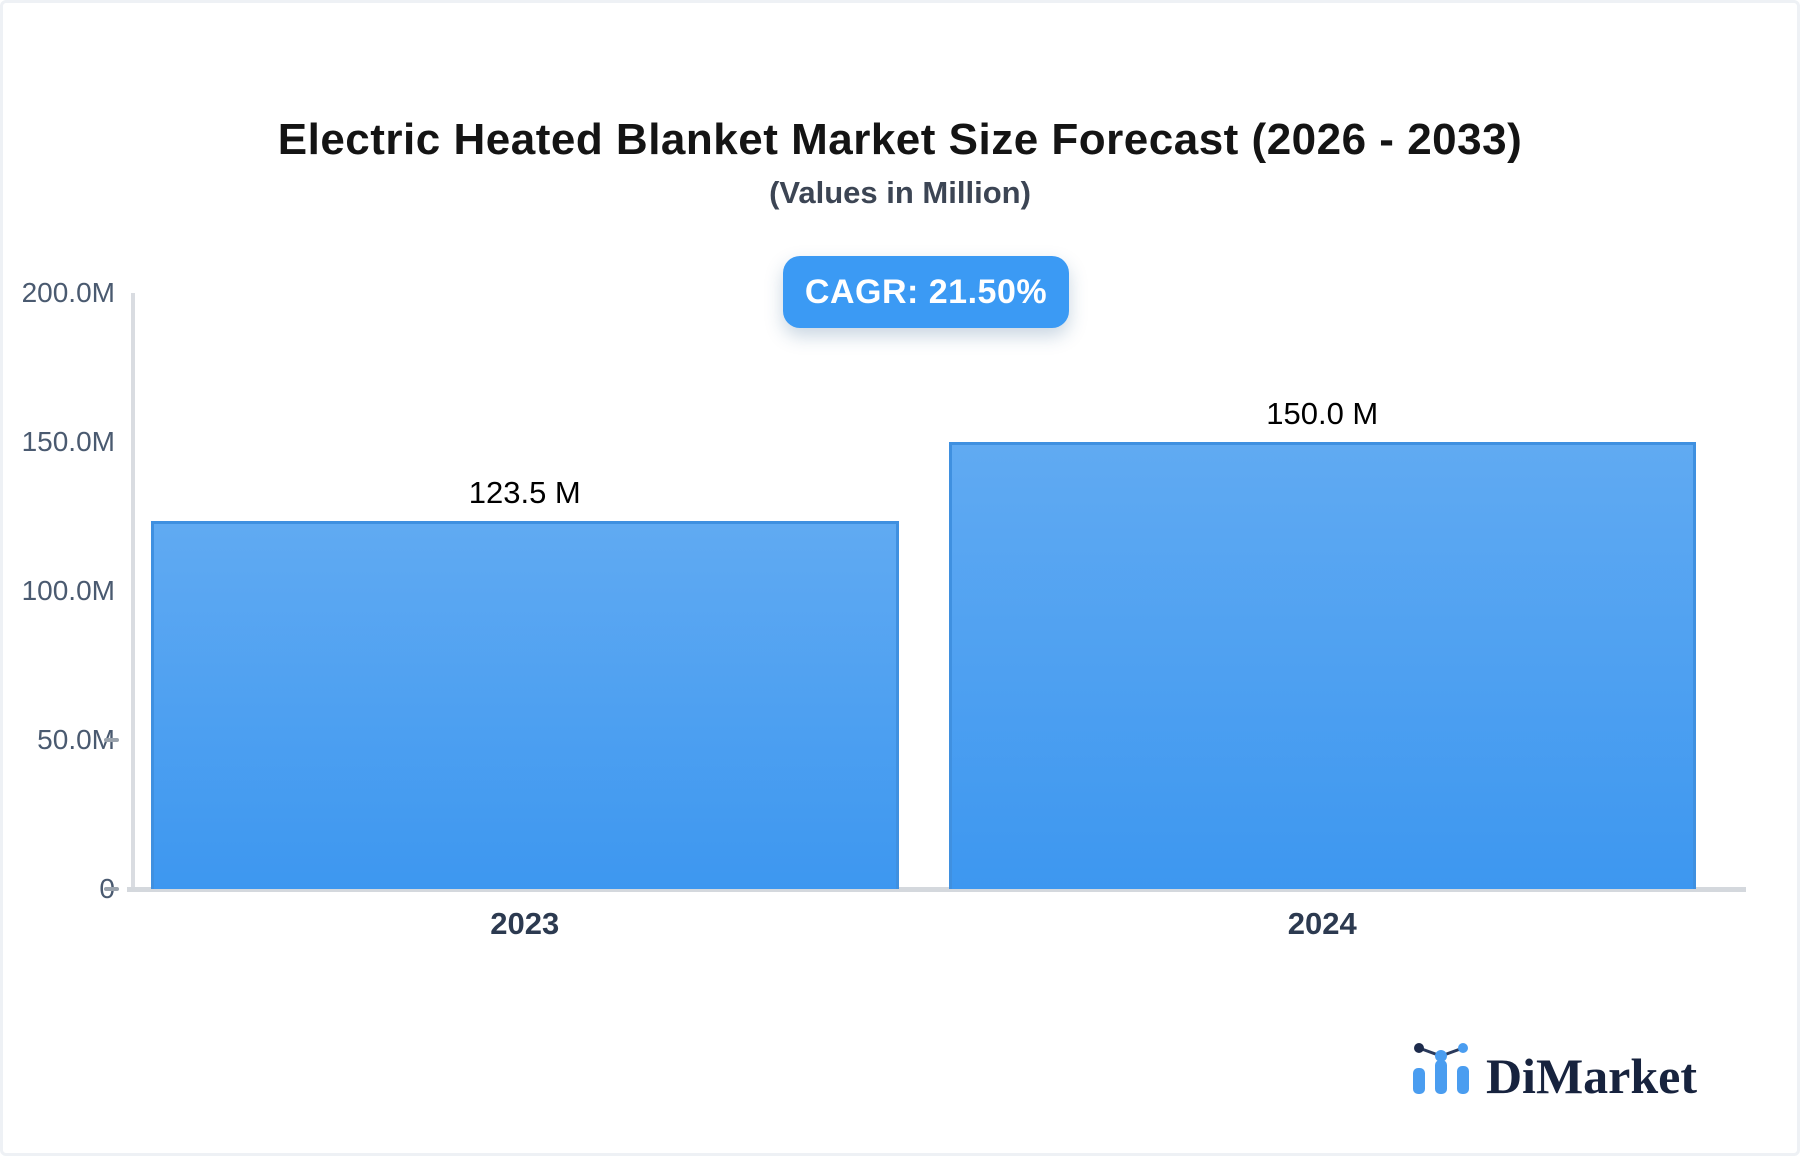 This screenshot has height=1156, width=1800. What do you see at coordinates (525, 923) in the screenshot?
I see `x-axis-category-label: 2023` at bounding box center [525, 923].